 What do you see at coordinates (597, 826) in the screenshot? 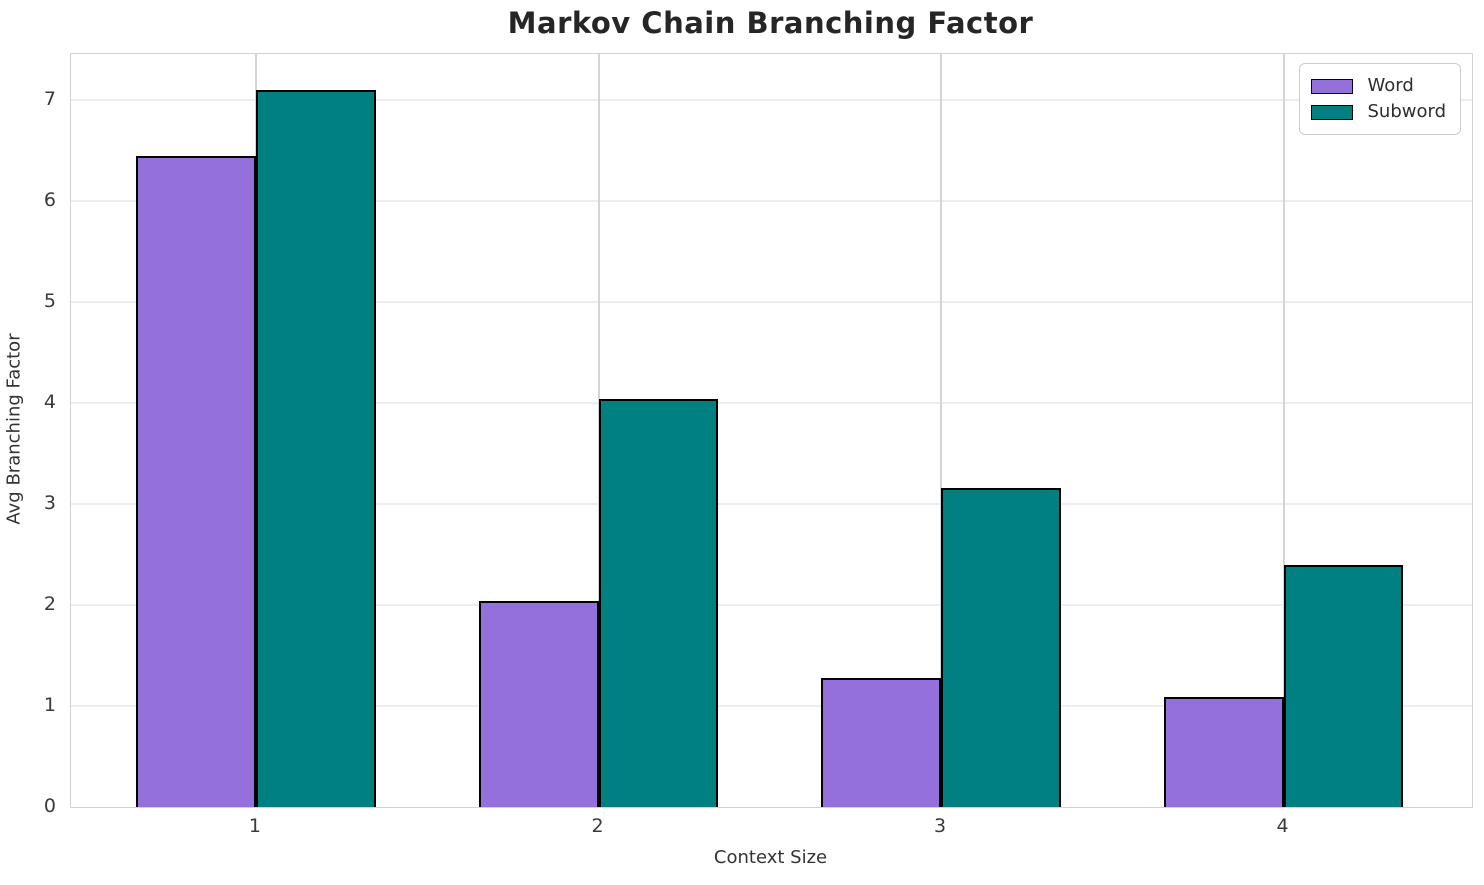
I see `x-tick-label: 2` at bounding box center [597, 826].